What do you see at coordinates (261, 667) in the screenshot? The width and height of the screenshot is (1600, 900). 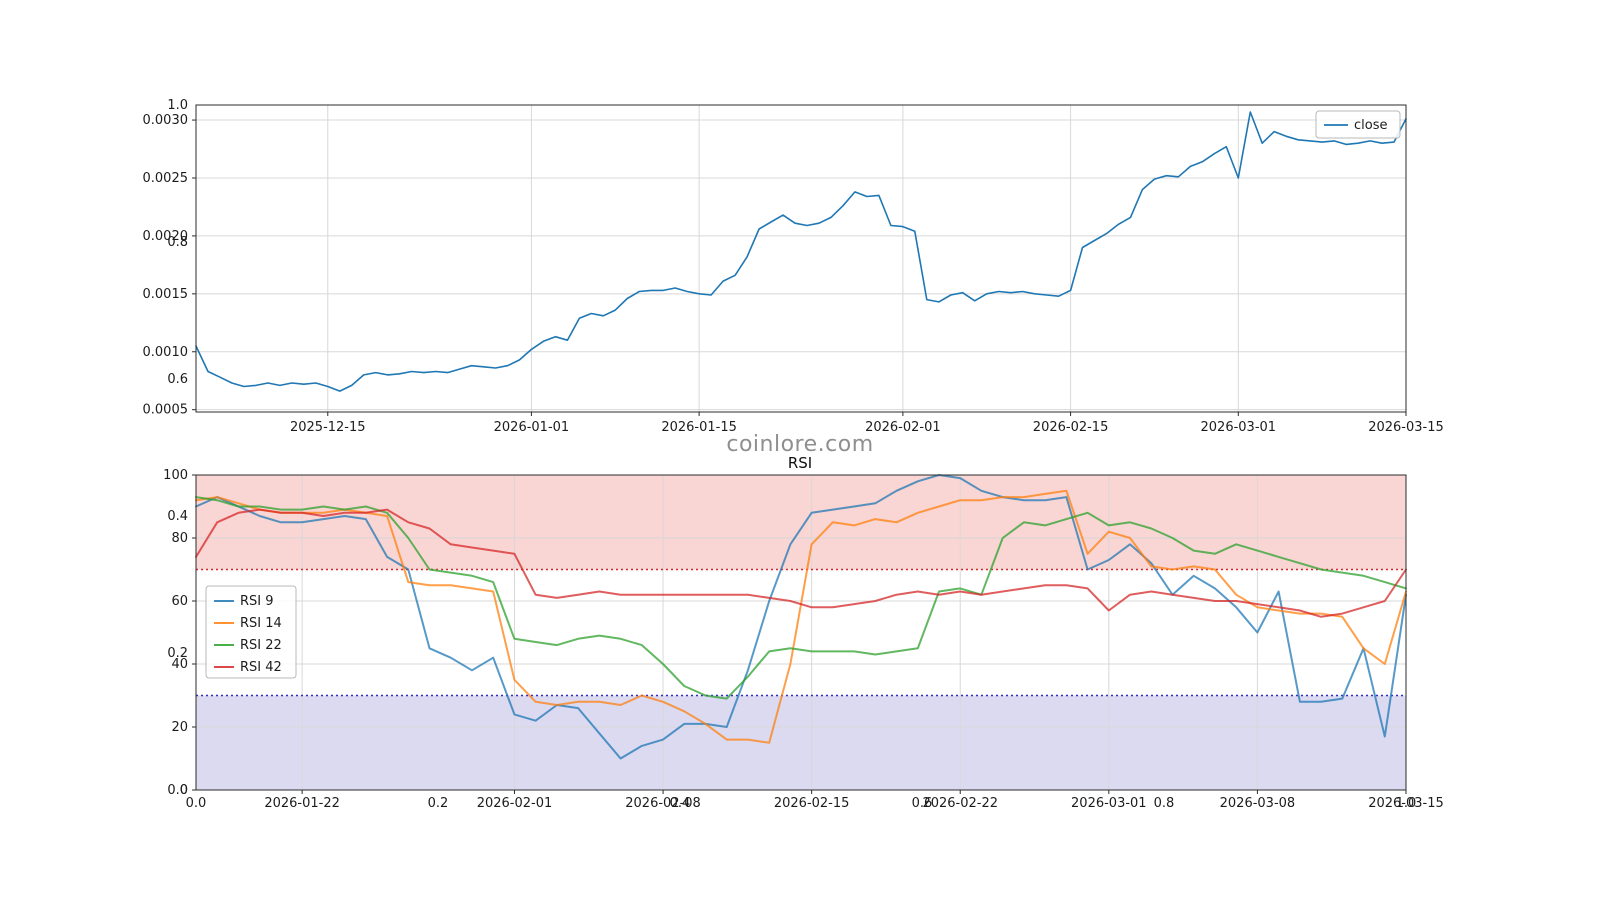 I see `legend-label: RSI 42` at bounding box center [261, 667].